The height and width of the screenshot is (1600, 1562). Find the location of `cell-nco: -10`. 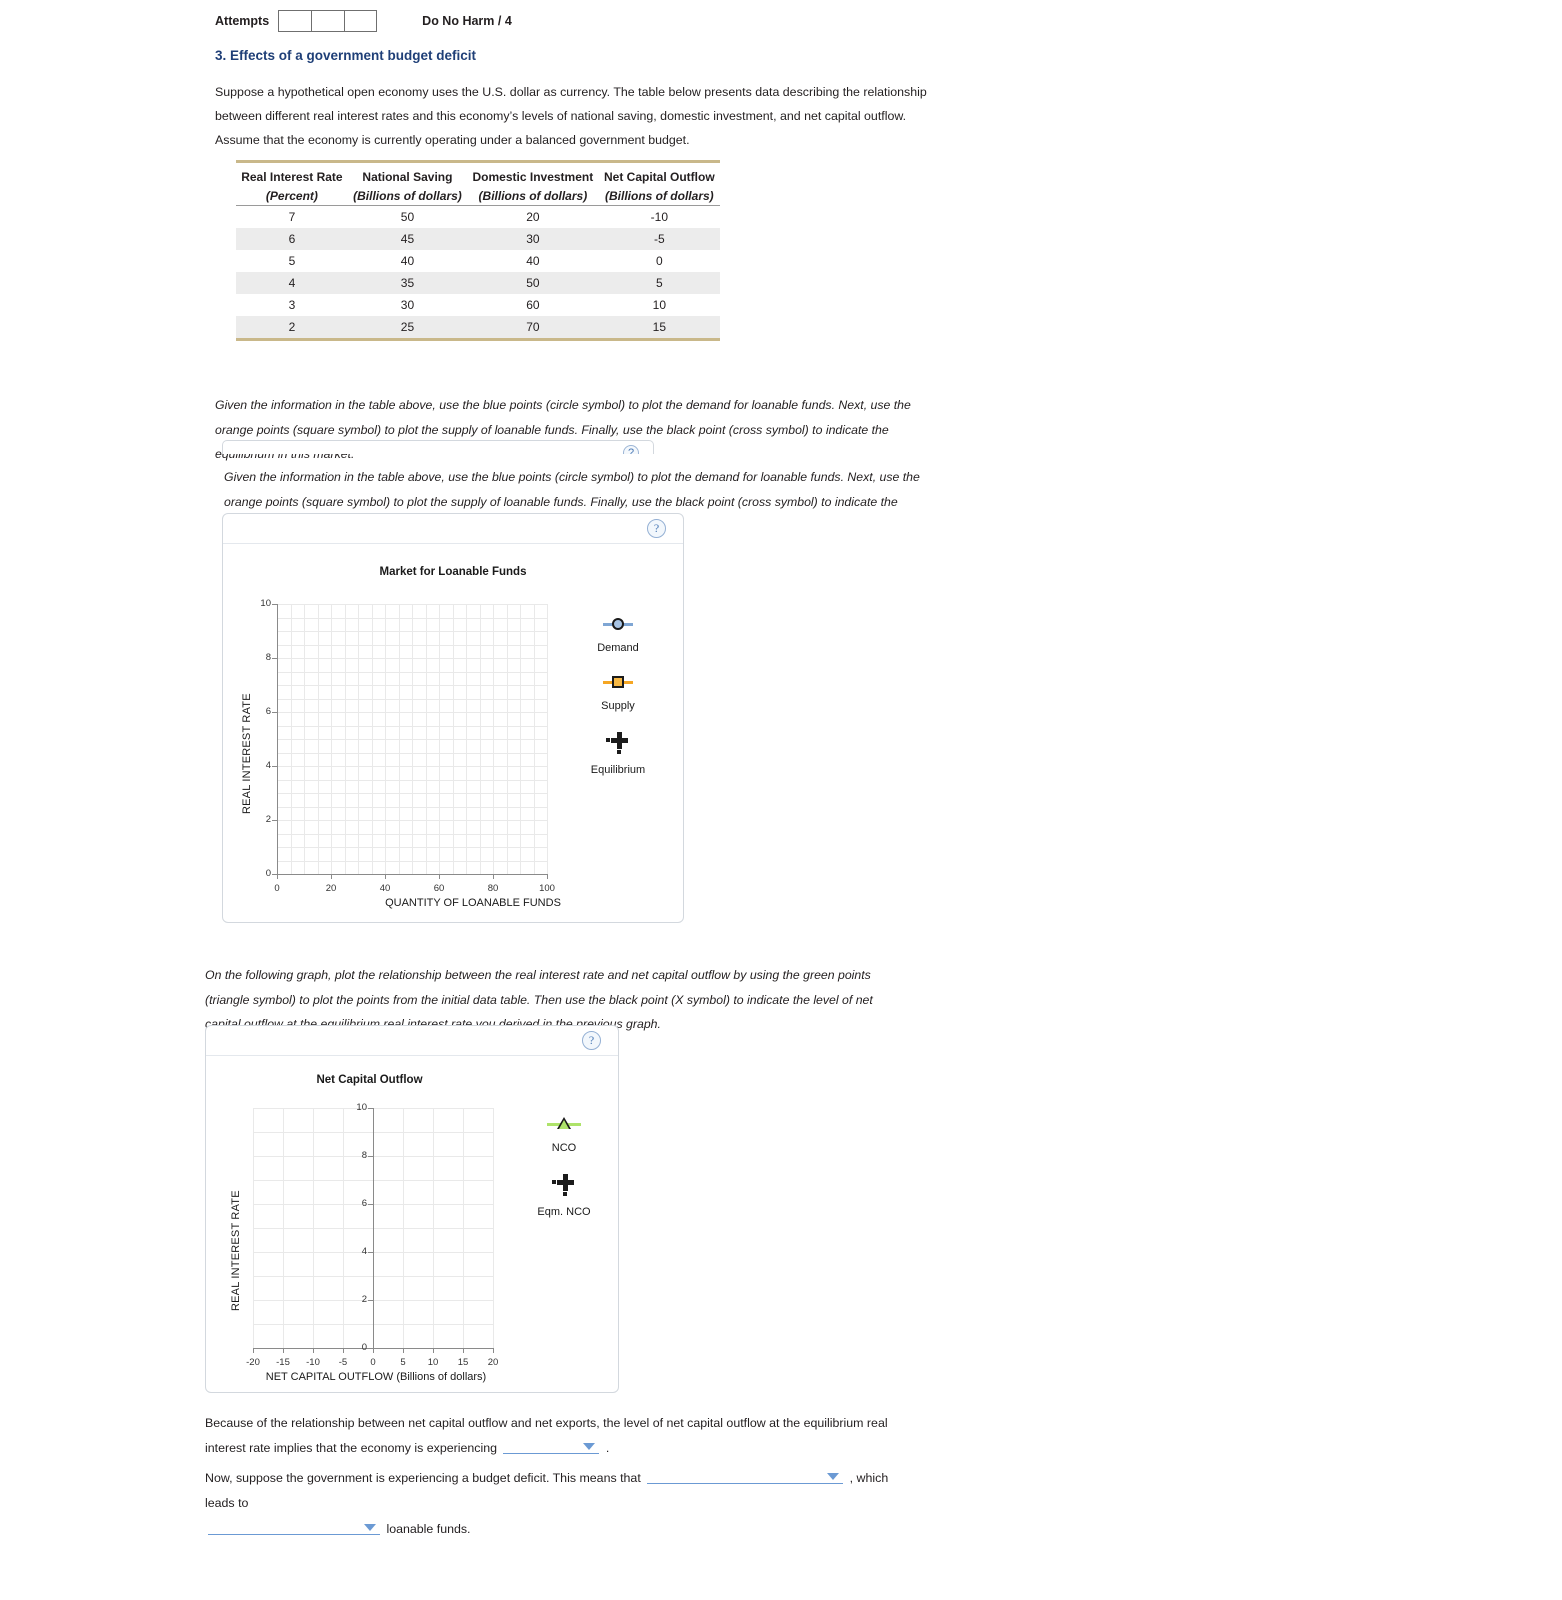

cell-nco: -10 is located at coordinates (659, 217).